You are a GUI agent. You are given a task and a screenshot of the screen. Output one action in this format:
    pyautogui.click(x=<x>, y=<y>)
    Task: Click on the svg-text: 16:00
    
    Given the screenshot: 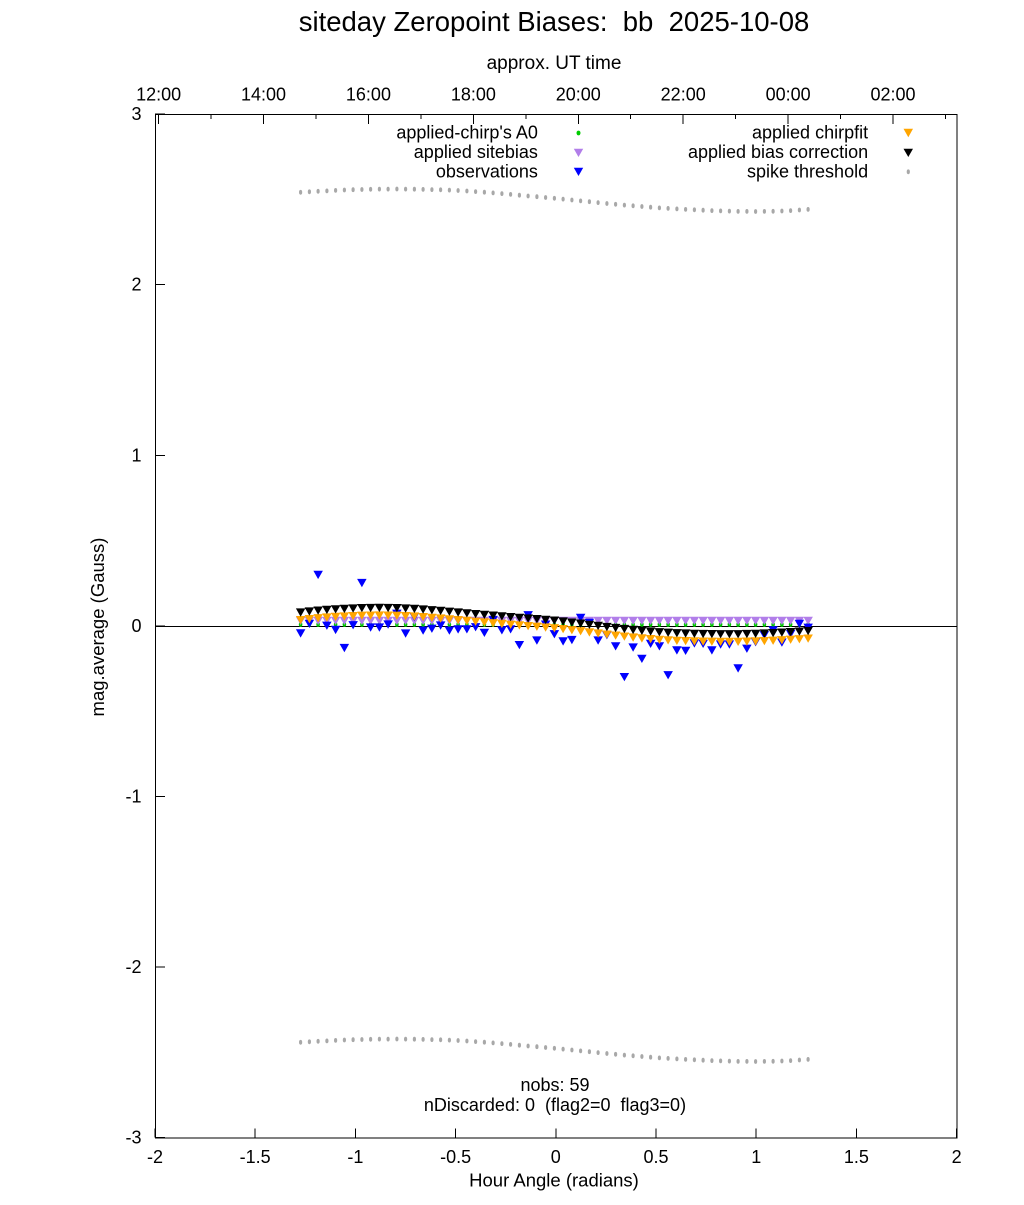 What is the action you would take?
    pyautogui.click(x=368, y=95)
    